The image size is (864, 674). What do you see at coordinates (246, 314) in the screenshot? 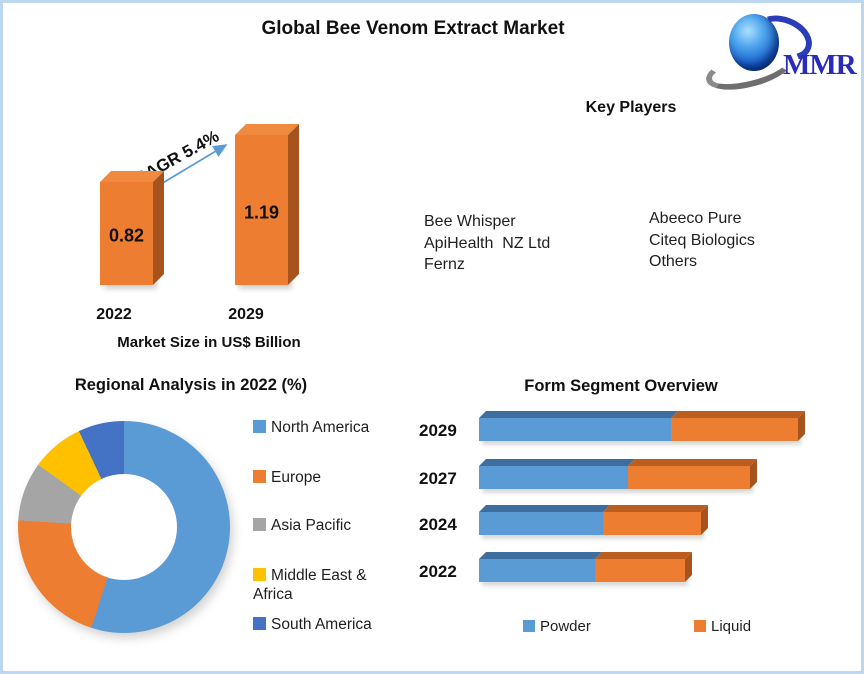
I see `x-axis-tick-2029: 2029` at bounding box center [246, 314].